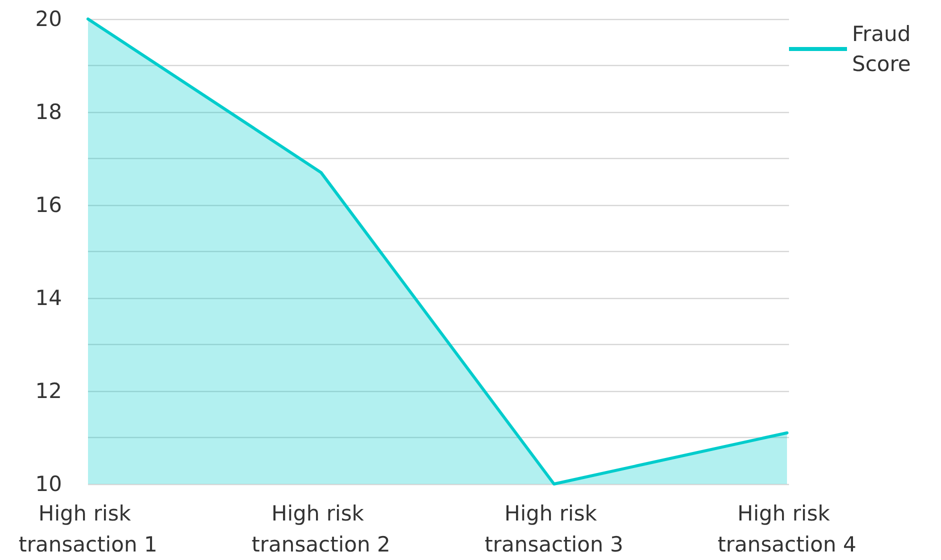 The height and width of the screenshot is (560, 941). I want to click on x-tick-label: High risk transaction 2, so click(321, 529).